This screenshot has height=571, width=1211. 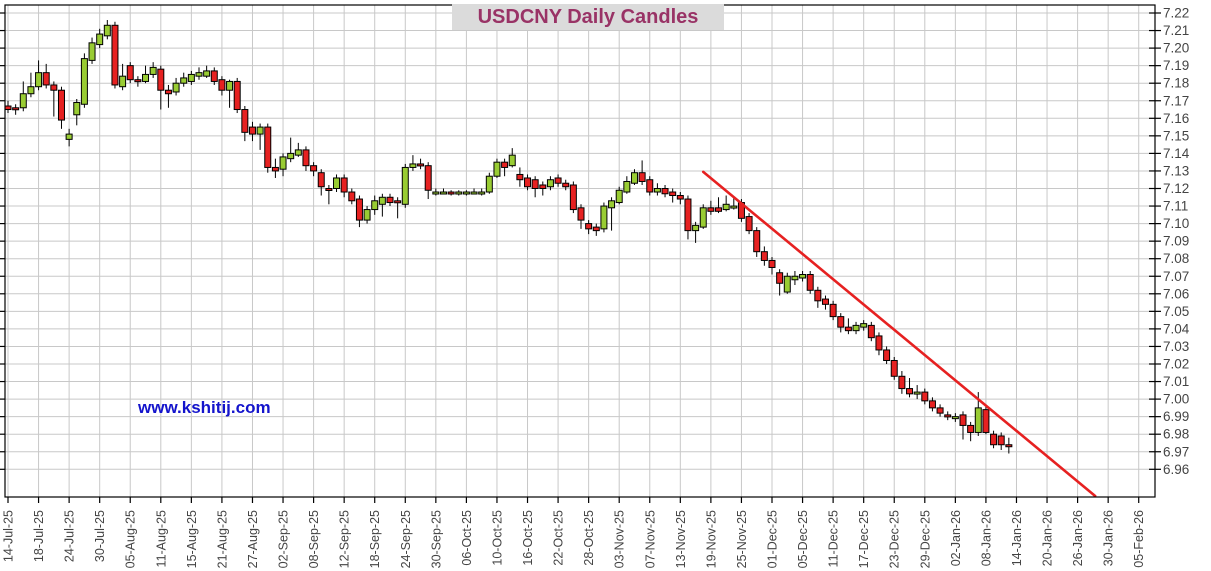 I want to click on y-axis-label: 7.17, so click(x=1176, y=100).